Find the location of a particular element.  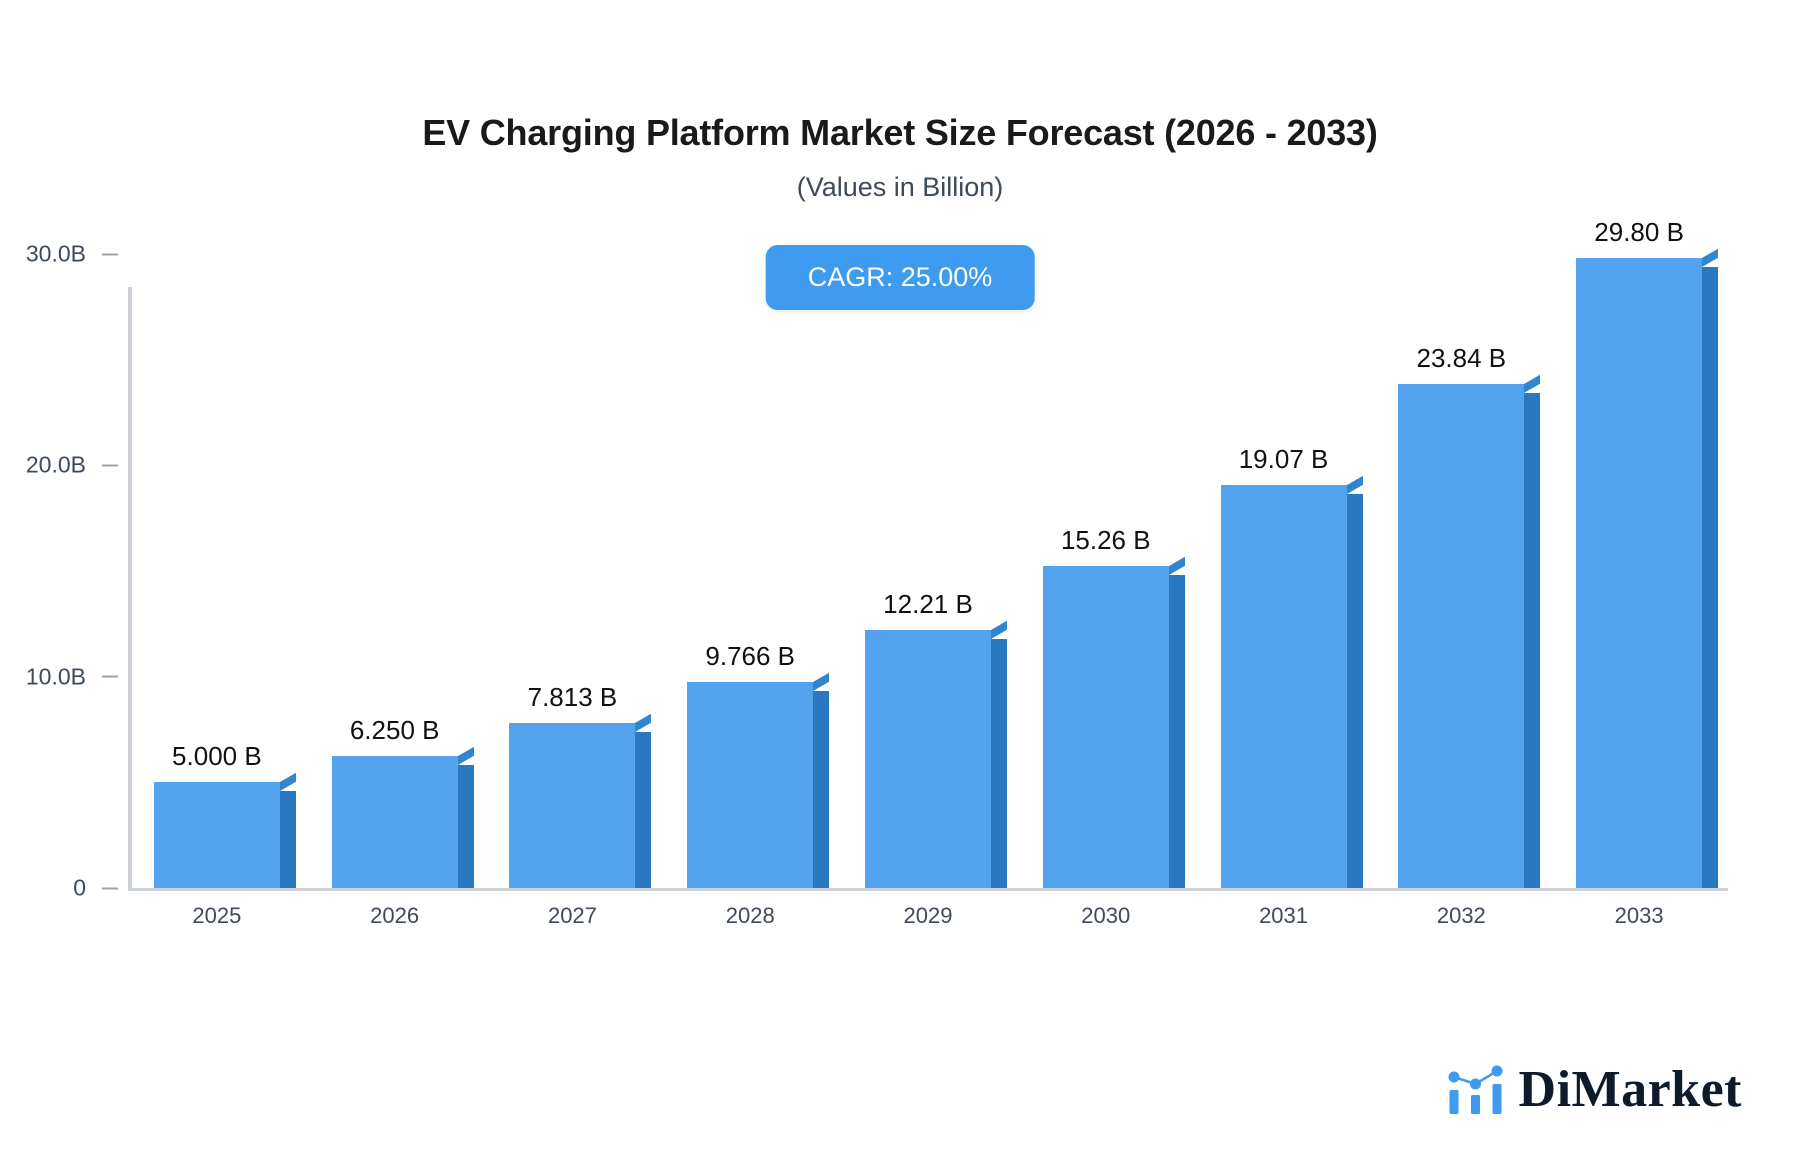

y-axis: 0 10.0B 20.0B 30.0B is located at coordinates (64, 578).